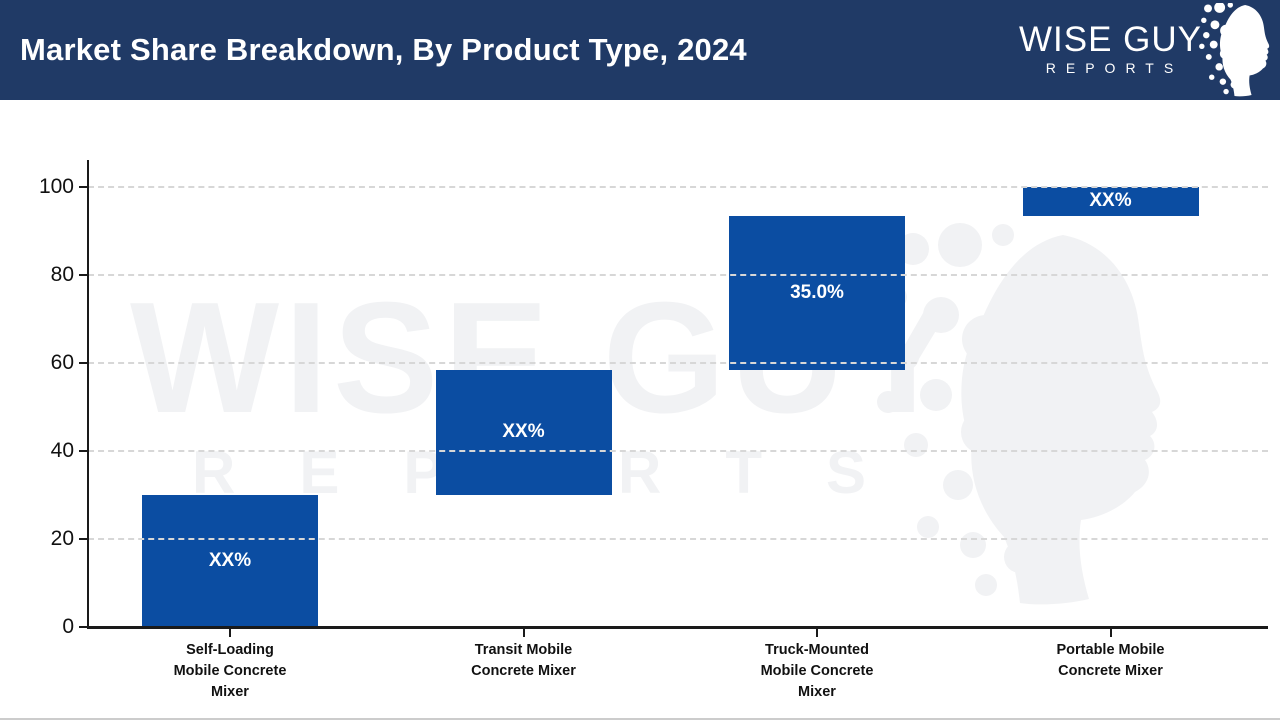 The width and height of the screenshot is (1280, 720). What do you see at coordinates (817, 671) in the screenshot?
I see `x-tick-label: Truck-Mounted Mobile Concrete Mixer` at bounding box center [817, 671].